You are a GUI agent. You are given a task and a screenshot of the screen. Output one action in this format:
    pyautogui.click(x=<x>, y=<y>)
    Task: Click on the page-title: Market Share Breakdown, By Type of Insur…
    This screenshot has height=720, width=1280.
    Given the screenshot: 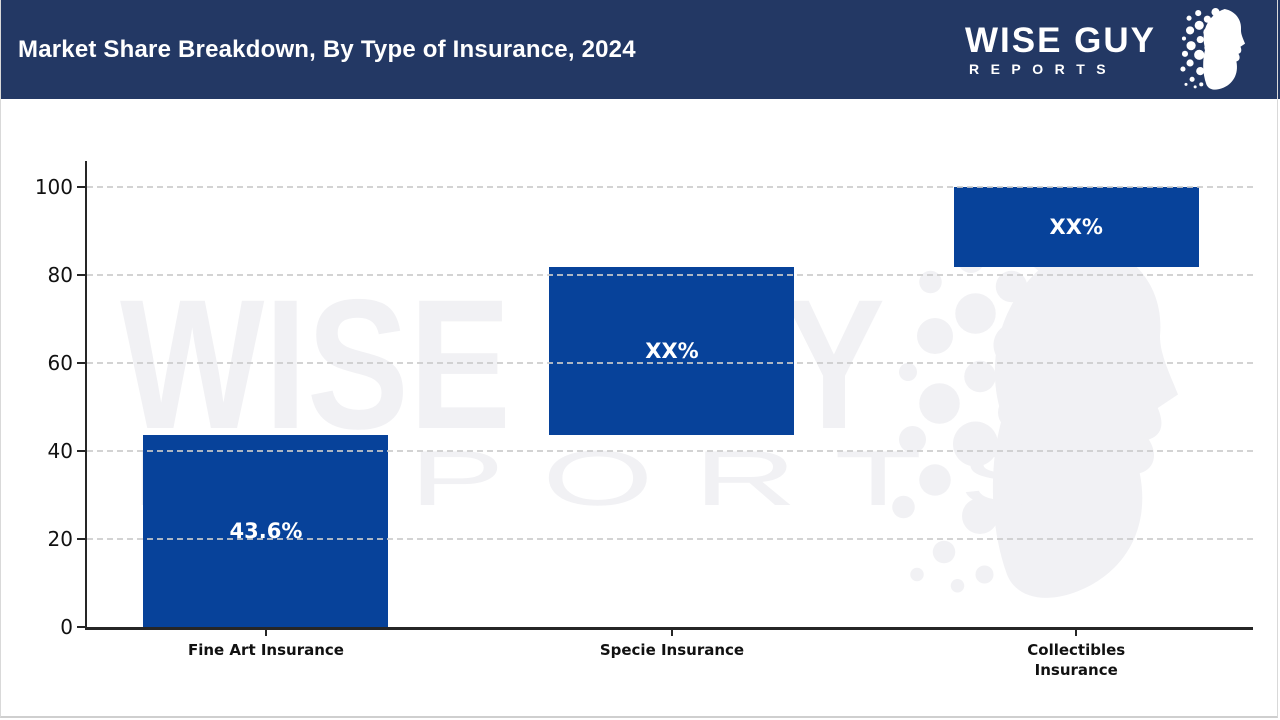 What is the action you would take?
    pyautogui.click(x=327, y=49)
    